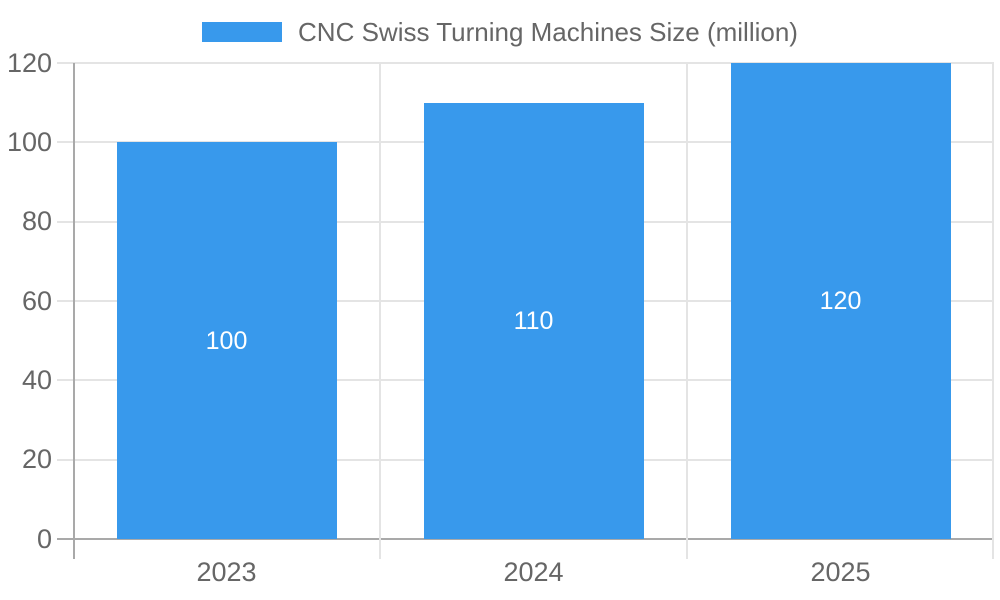  I want to click on bar-value-label: 110, so click(533, 320).